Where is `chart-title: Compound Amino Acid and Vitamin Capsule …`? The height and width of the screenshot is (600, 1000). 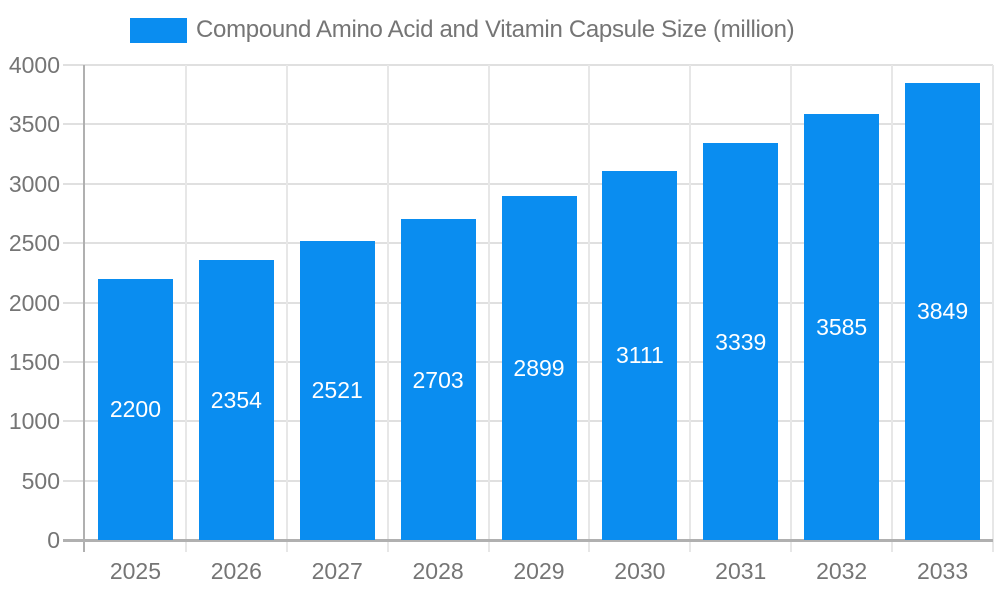
chart-title: Compound Amino Acid and Vitamin Capsule … is located at coordinates (495, 29).